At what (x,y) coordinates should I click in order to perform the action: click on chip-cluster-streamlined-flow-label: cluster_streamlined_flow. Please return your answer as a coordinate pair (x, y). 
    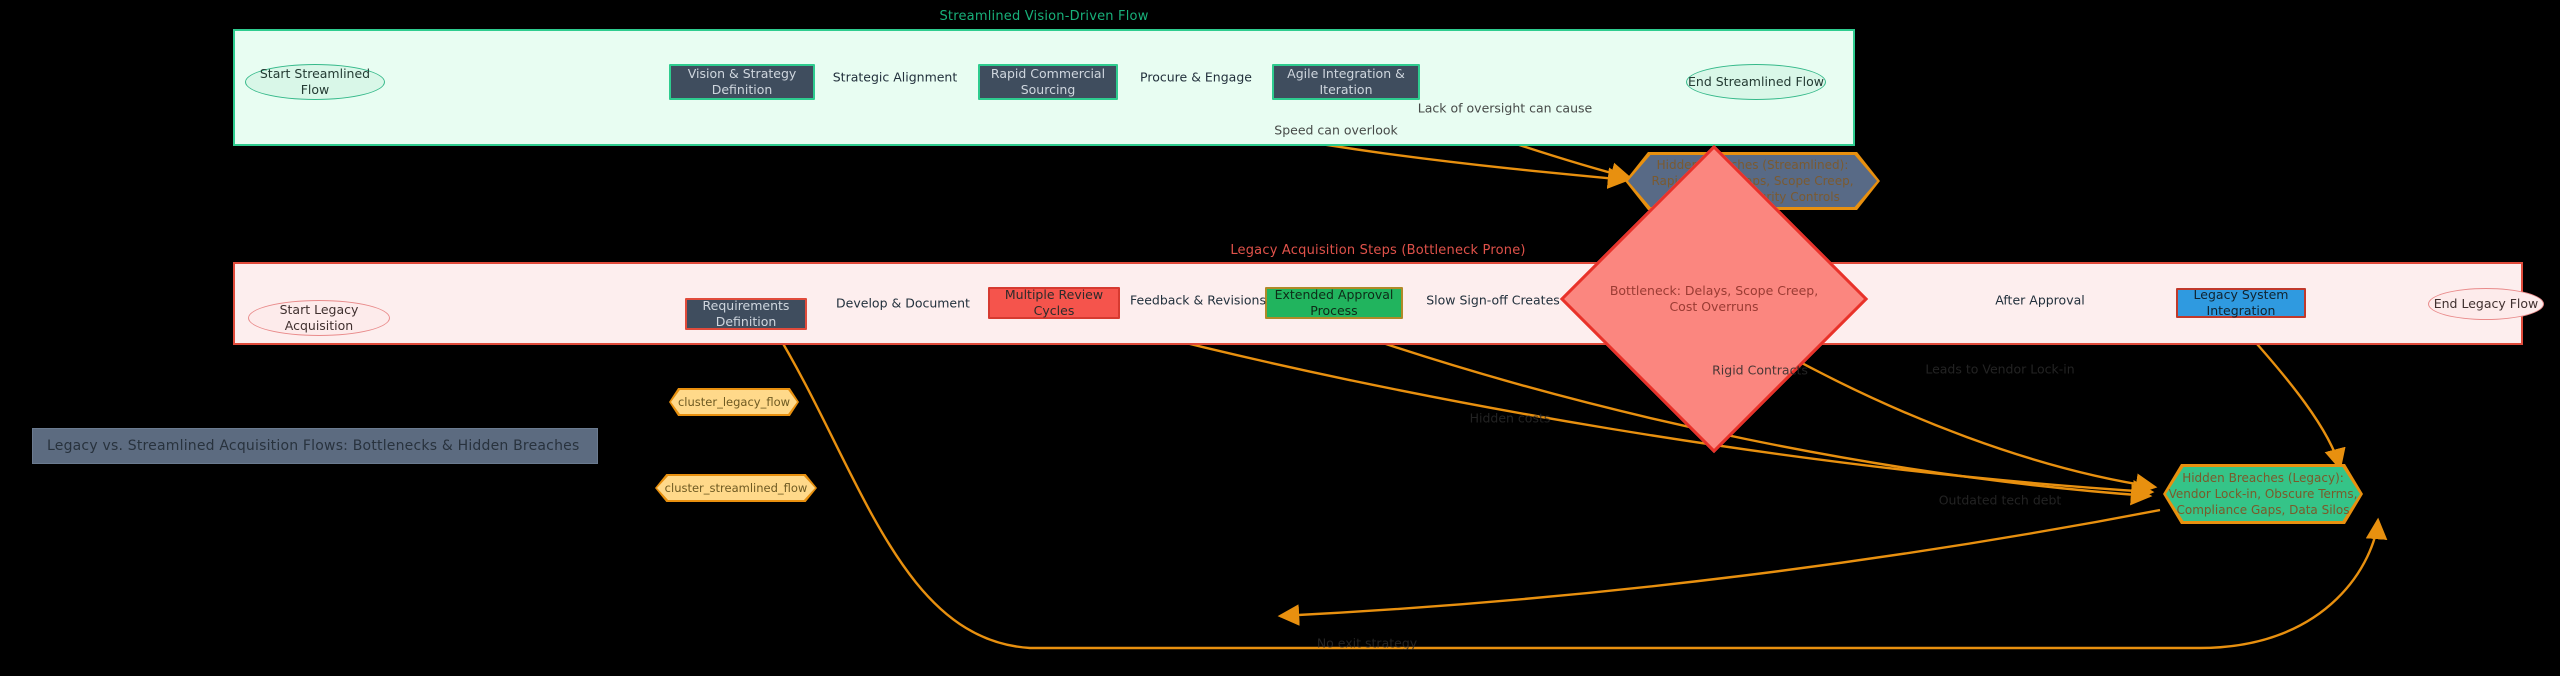
    Looking at the image, I should click on (736, 488).